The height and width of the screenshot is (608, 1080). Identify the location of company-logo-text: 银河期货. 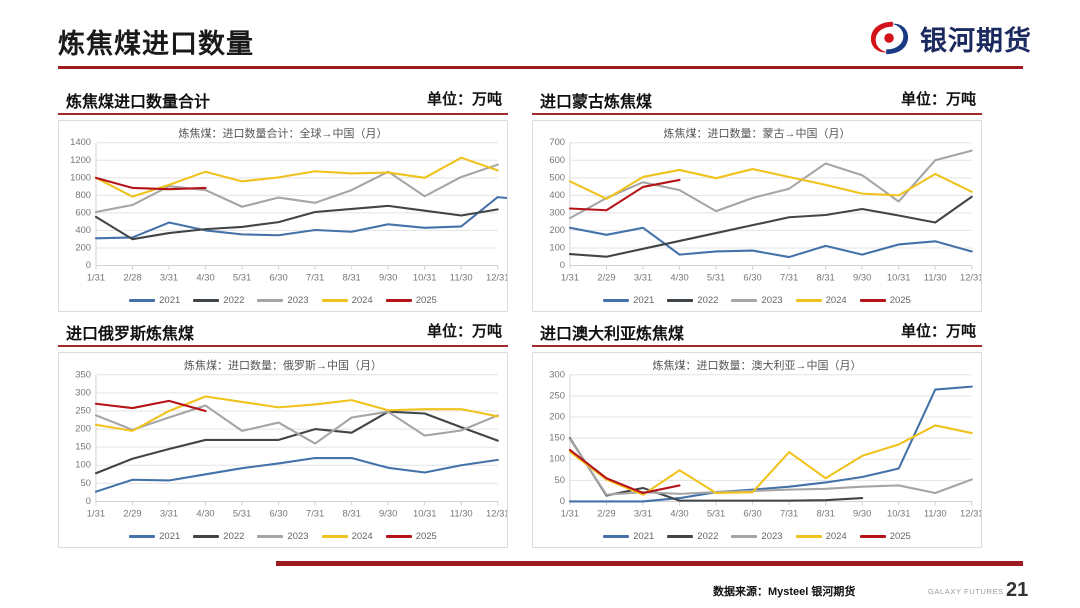
(976, 40).